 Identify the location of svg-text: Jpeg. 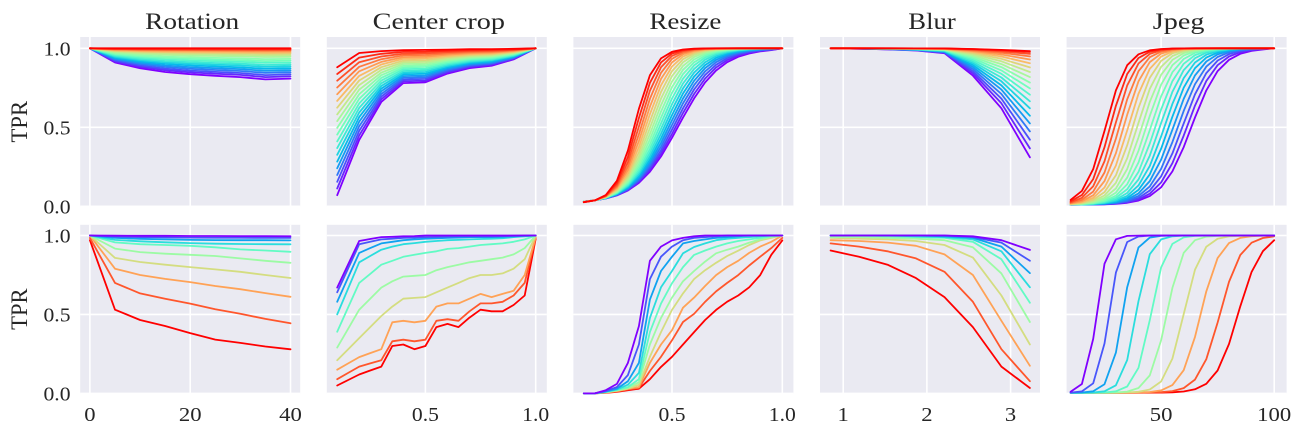
(1179, 22).